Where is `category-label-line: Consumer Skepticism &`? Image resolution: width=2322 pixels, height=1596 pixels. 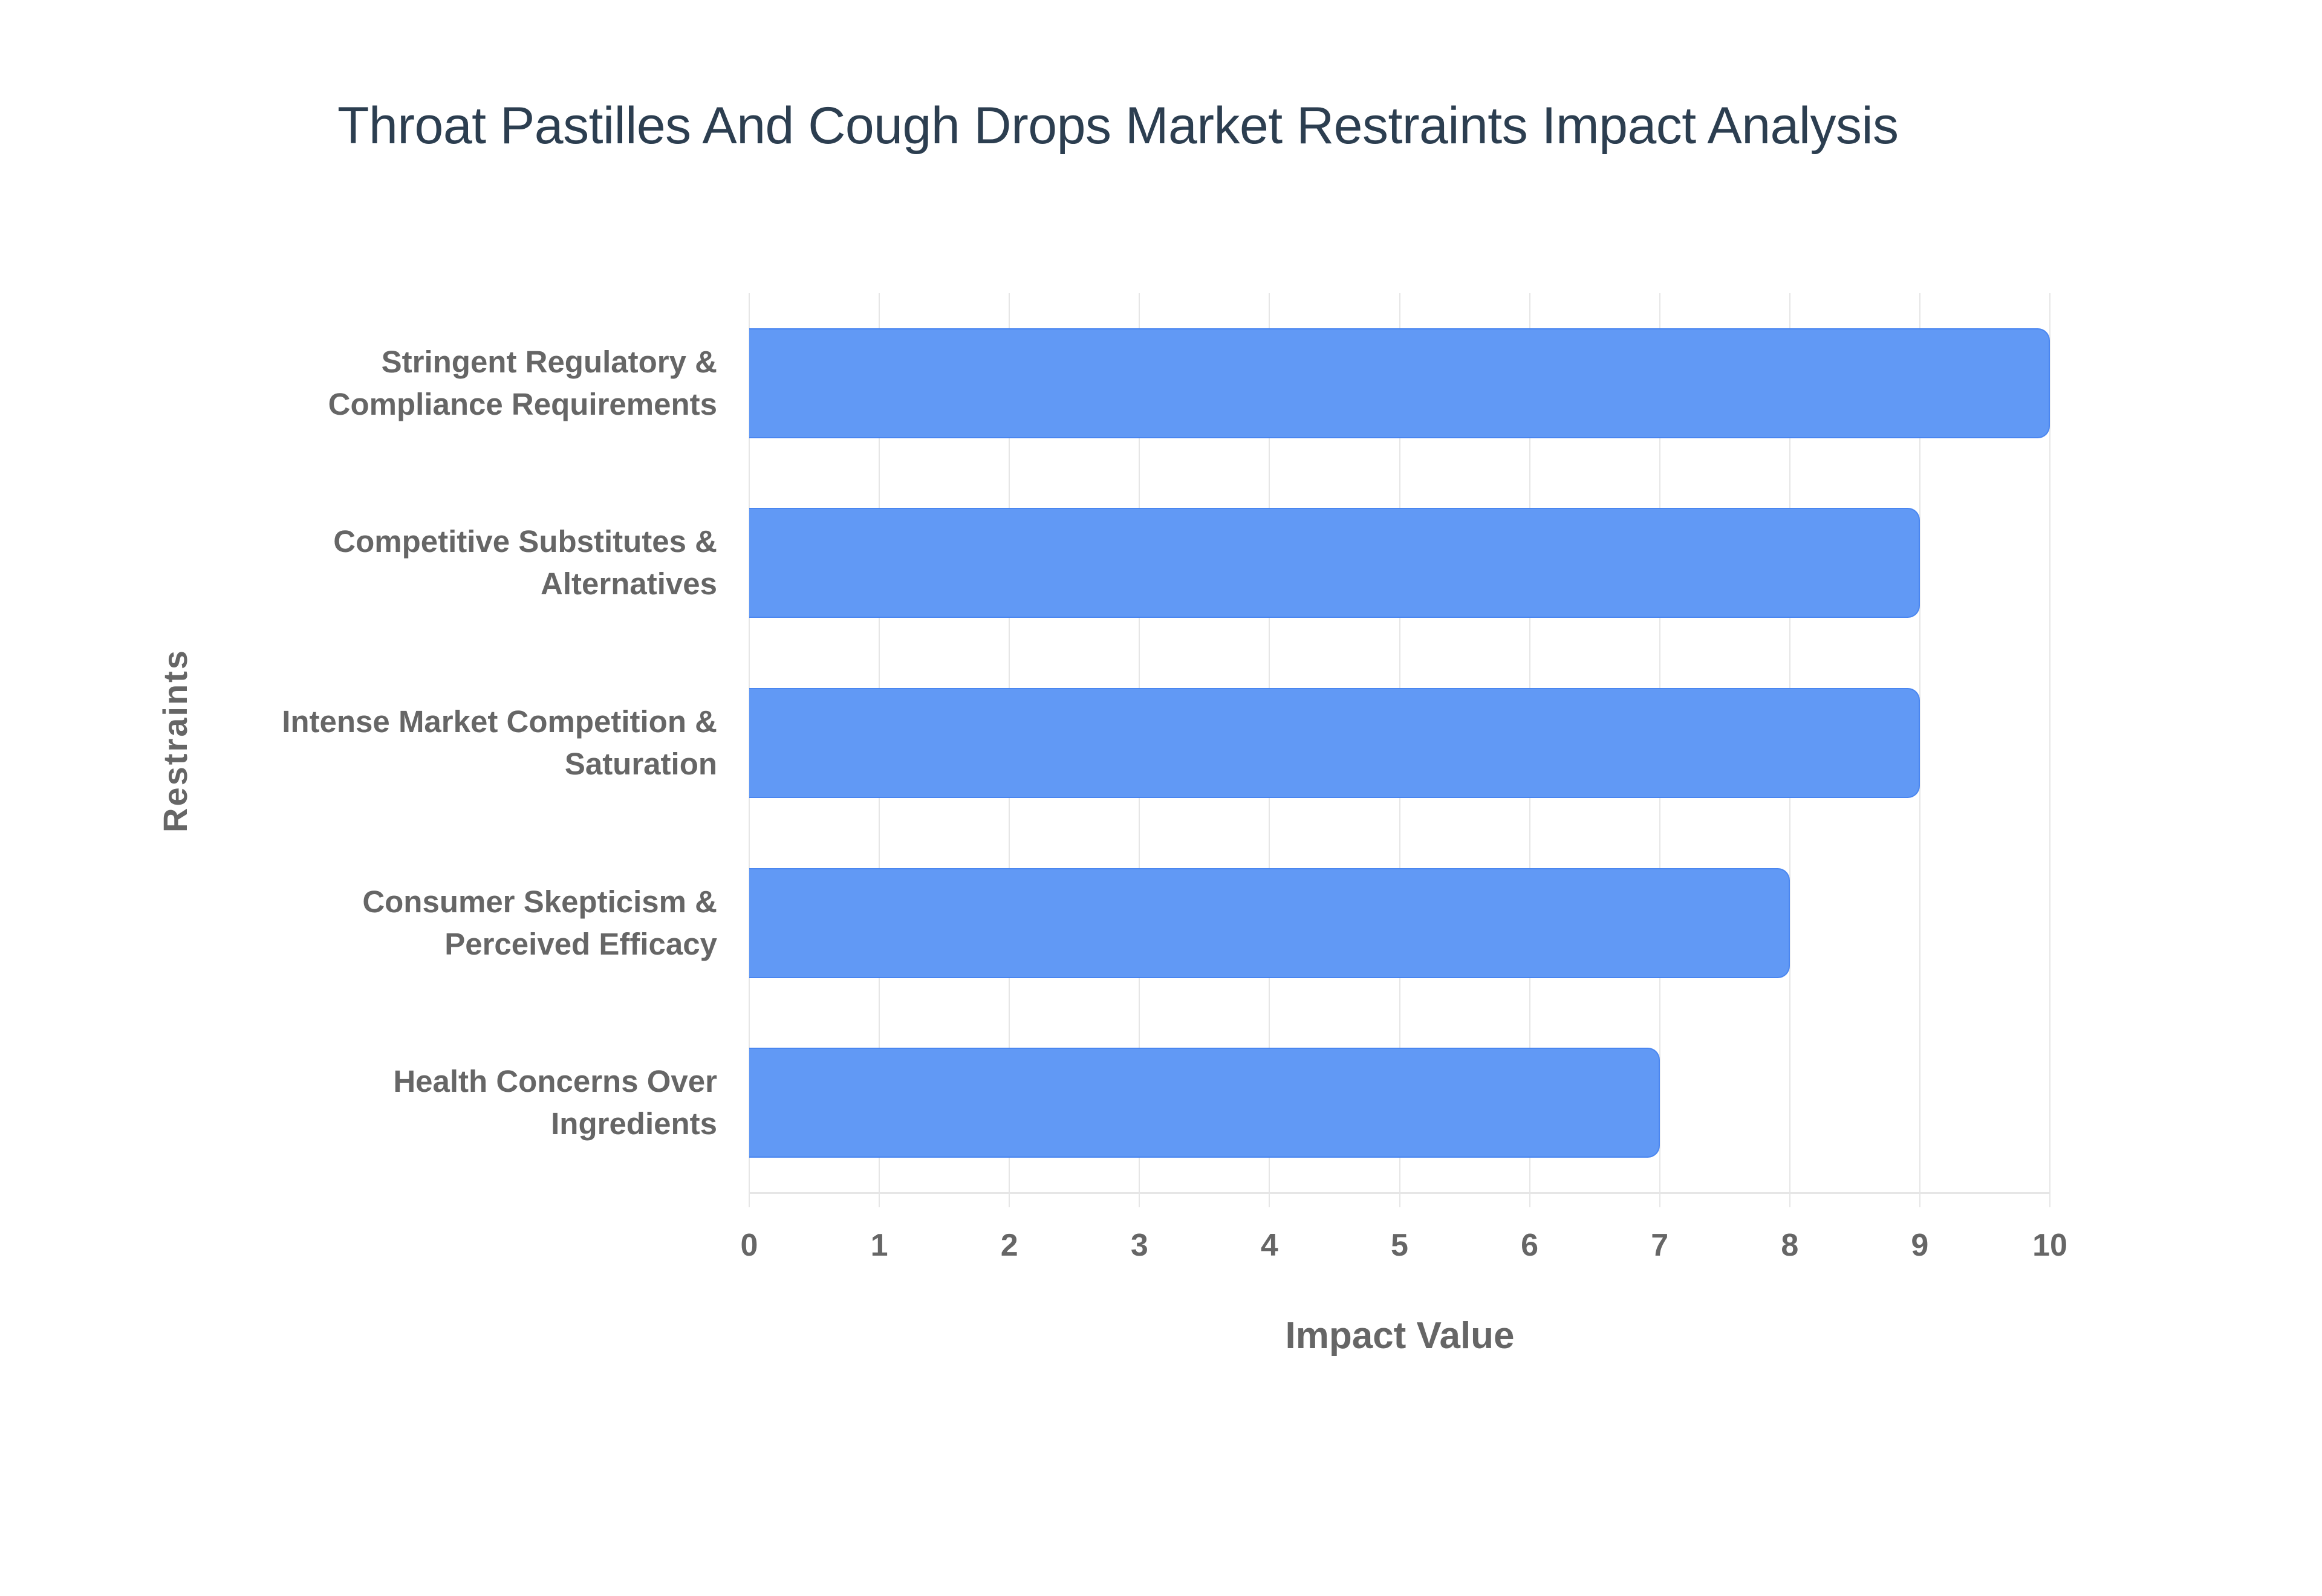
category-label-line: Consumer Skepticism & is located at coordinates (539, 901).